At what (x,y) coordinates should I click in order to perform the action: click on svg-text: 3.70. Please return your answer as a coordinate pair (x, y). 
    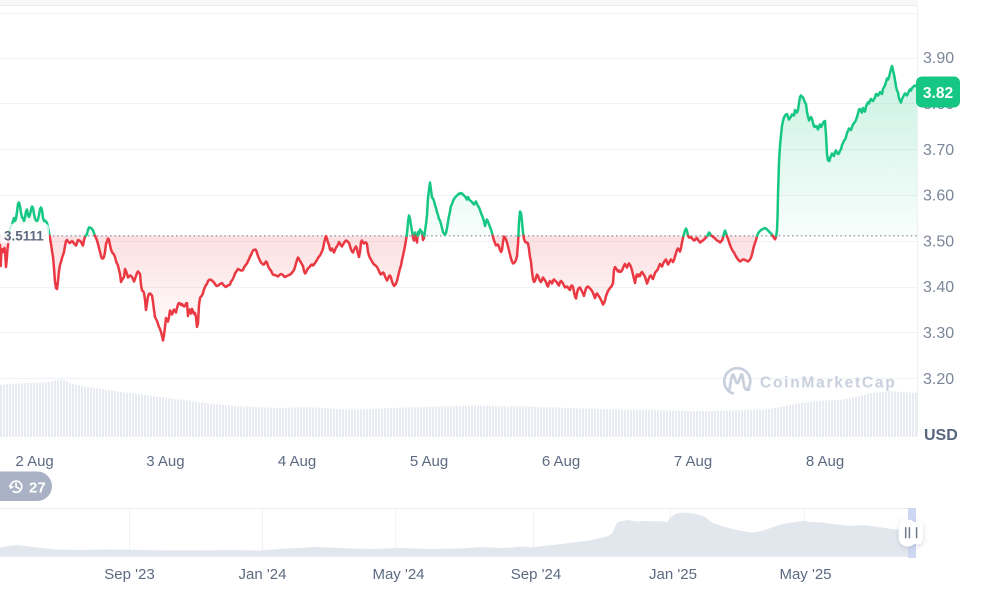
    Looking at the image, I should click on (938, 150).